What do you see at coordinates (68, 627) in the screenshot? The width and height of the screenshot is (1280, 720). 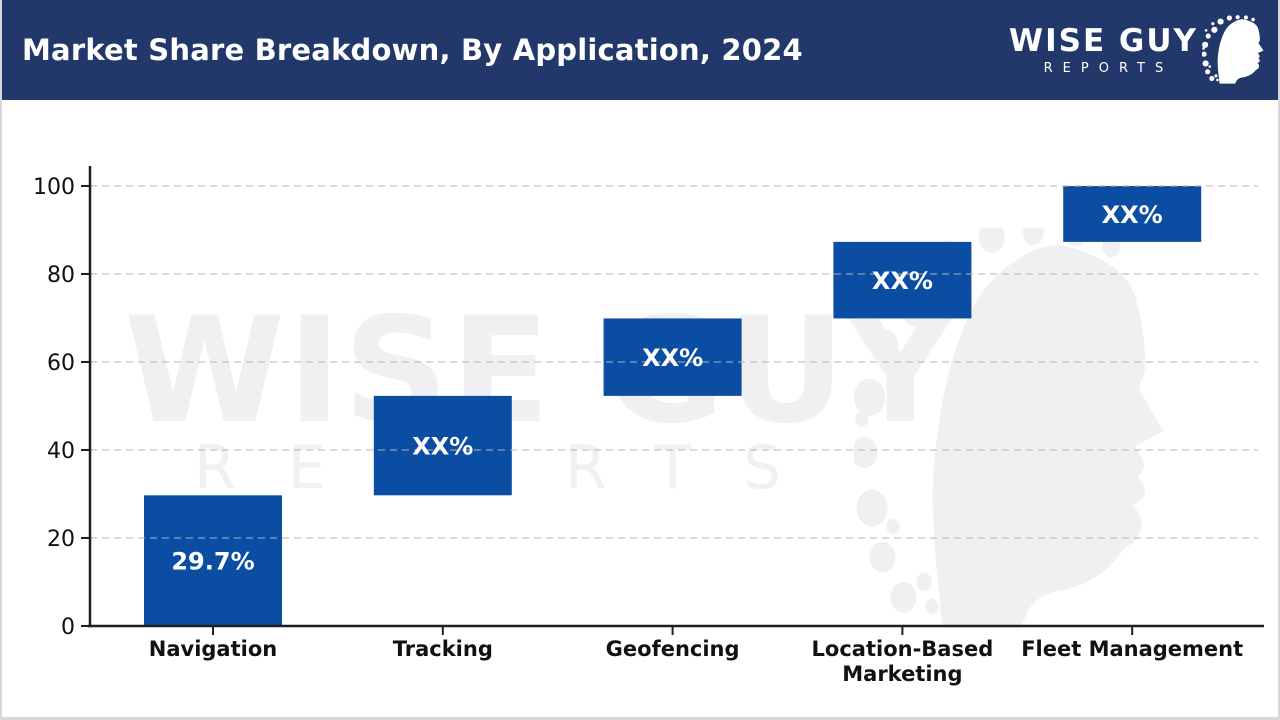 I see `y-tick-label-0: 0` at bounding box center [68, 627].